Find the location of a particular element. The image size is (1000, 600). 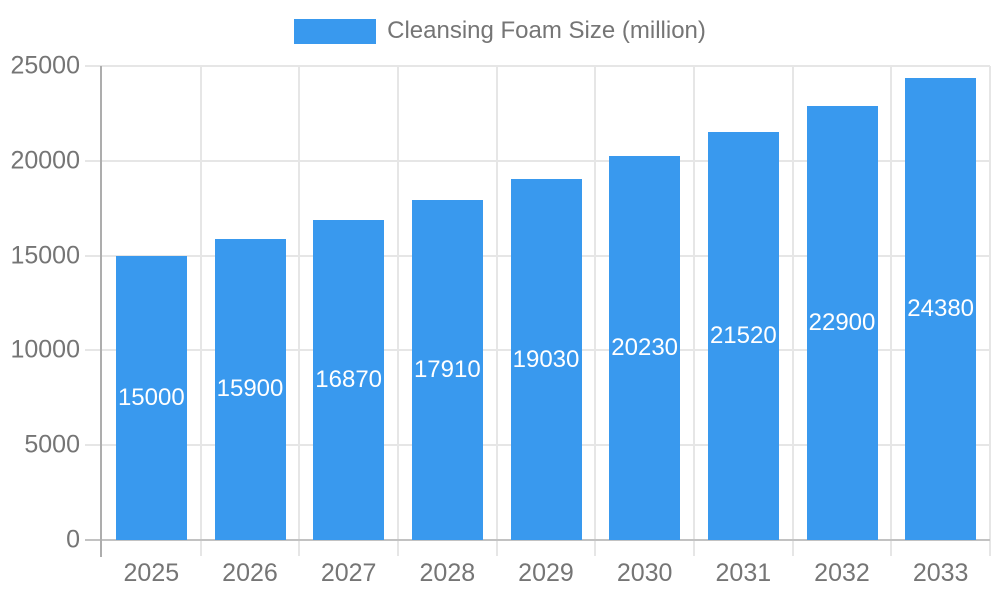

x-axis-tick-label: 2032 is located at coordinates (842, 573).